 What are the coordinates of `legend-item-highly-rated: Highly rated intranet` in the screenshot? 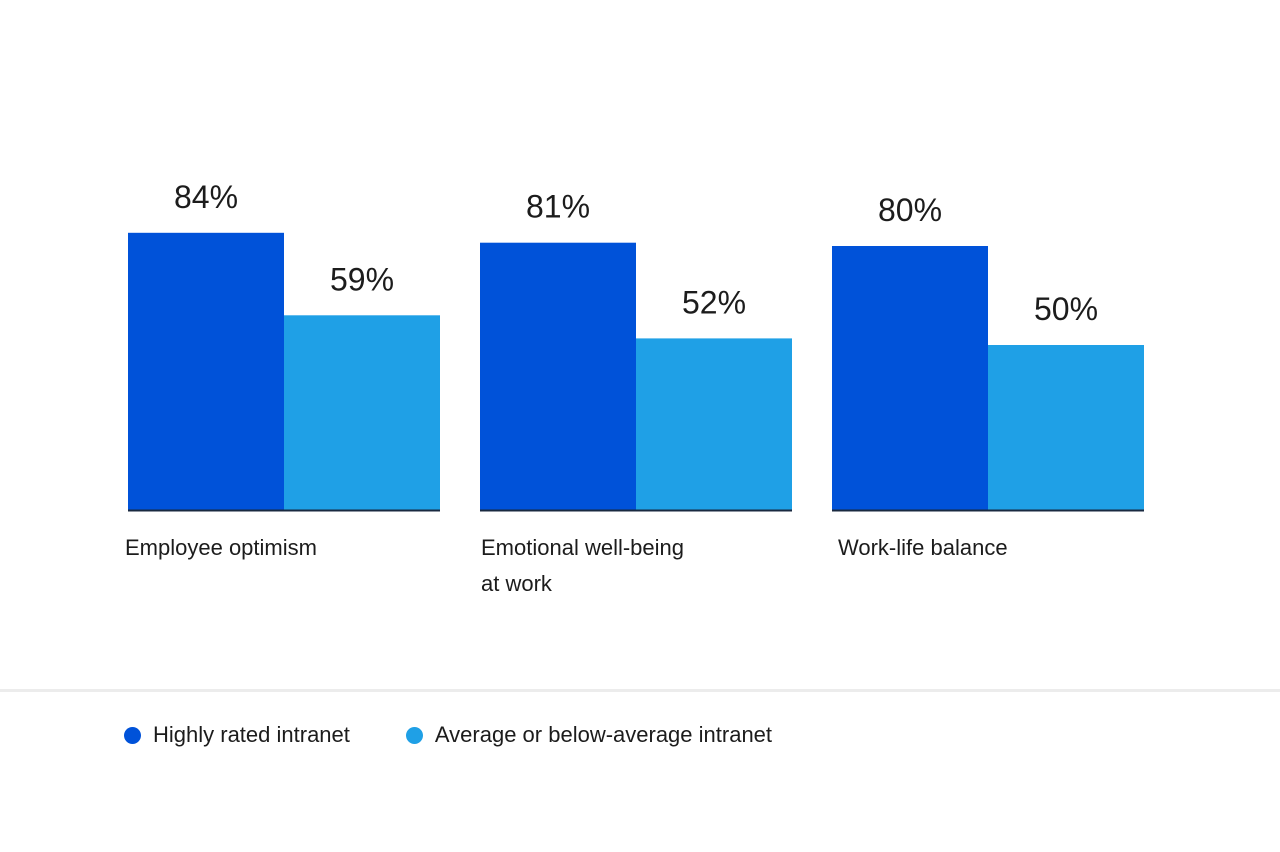 It's located at (237, 735).